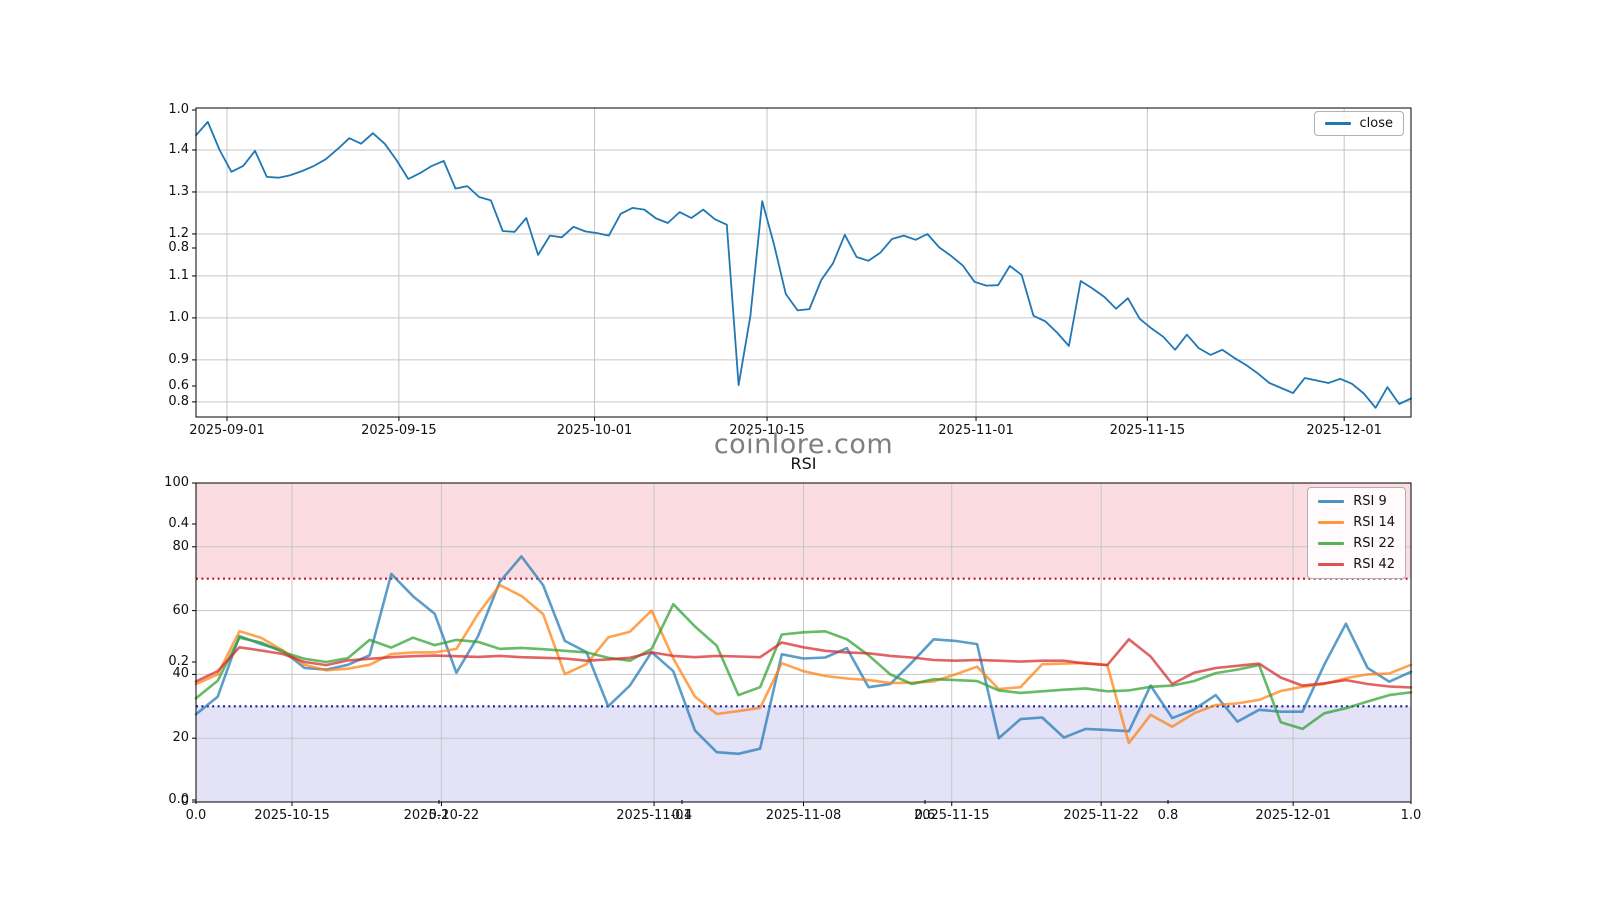  Describe the element at coordinates (184, 801) in the screenshot. I see `tick-label: 0` at that location.